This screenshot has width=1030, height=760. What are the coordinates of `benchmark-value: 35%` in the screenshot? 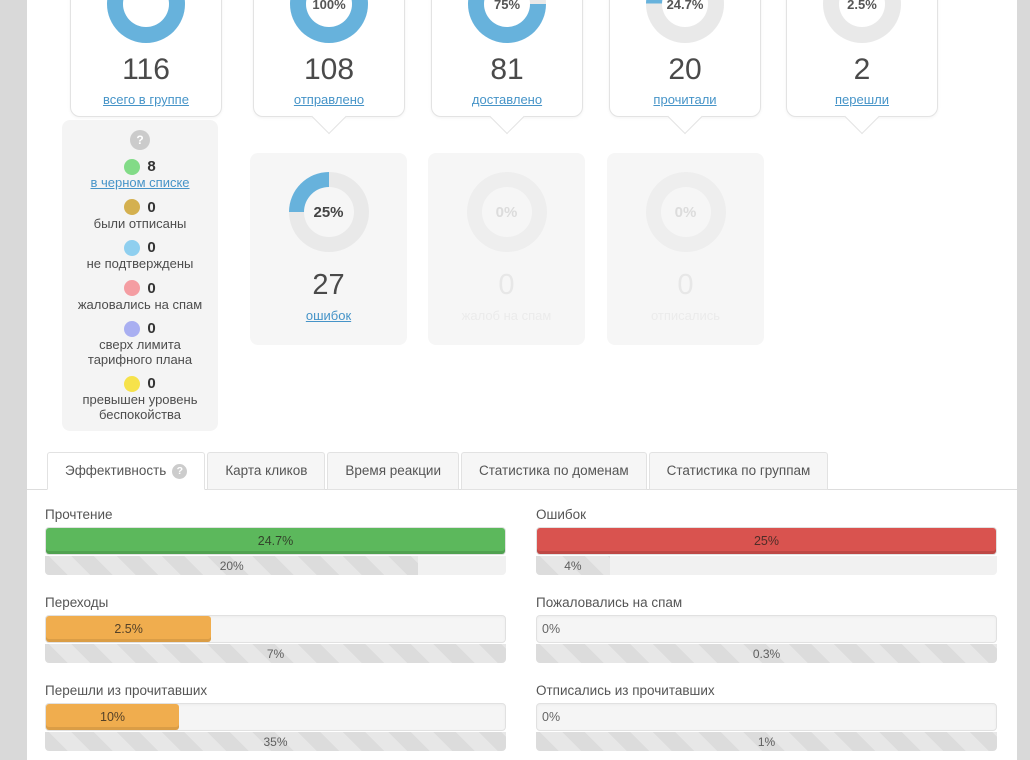 It's located at (275, 741).